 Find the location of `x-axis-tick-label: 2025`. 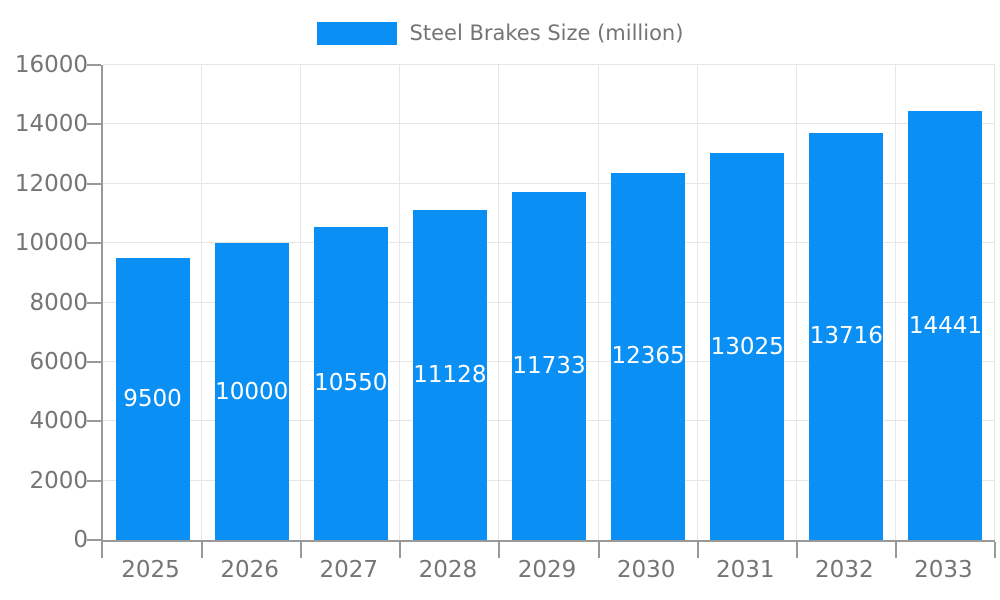

x-axis-tick-label: 2025 is located at coordinates (150, 570).